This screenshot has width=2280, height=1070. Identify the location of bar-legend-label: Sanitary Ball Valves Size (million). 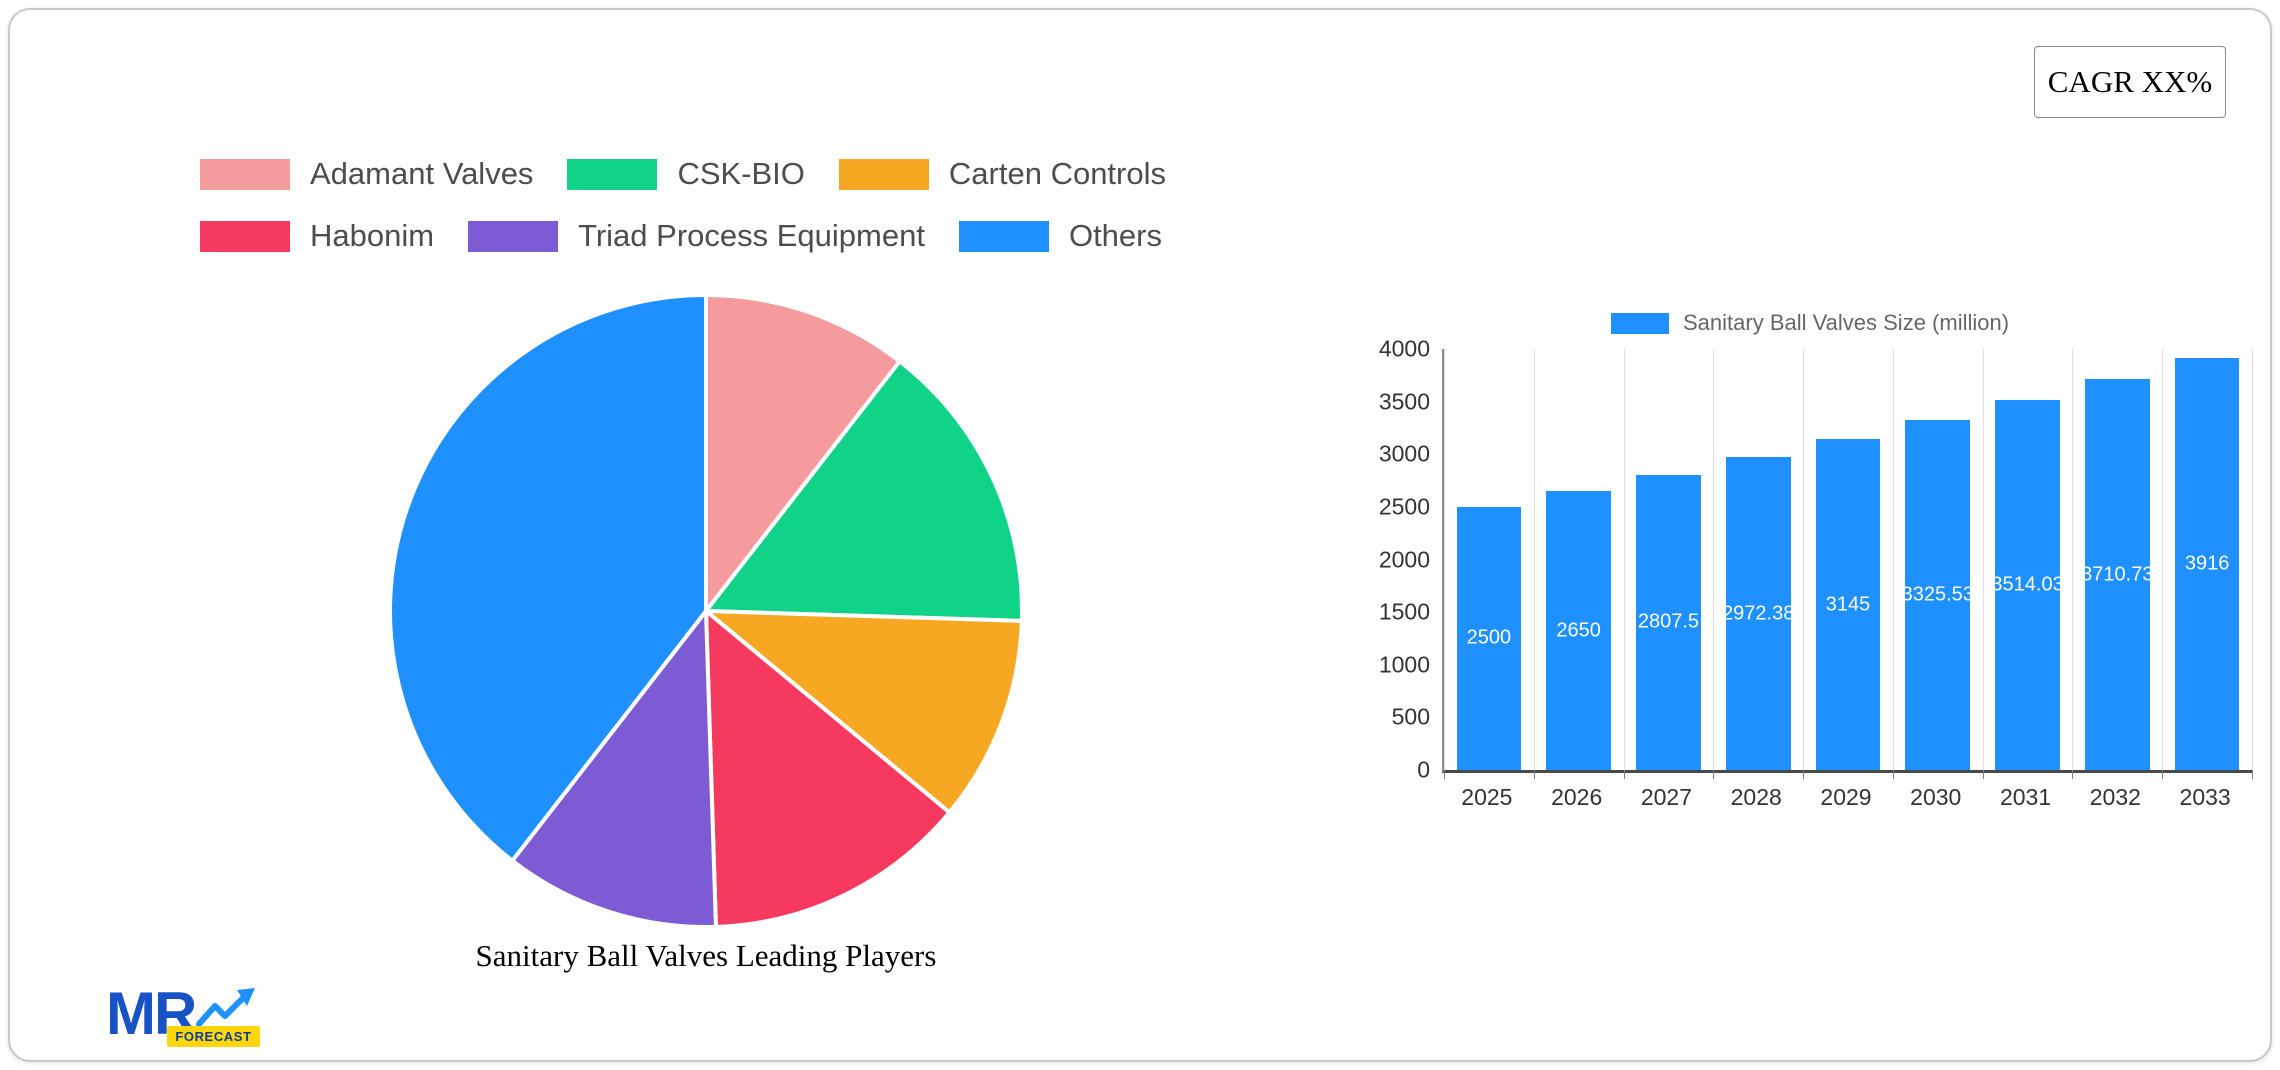
(1846, 322).